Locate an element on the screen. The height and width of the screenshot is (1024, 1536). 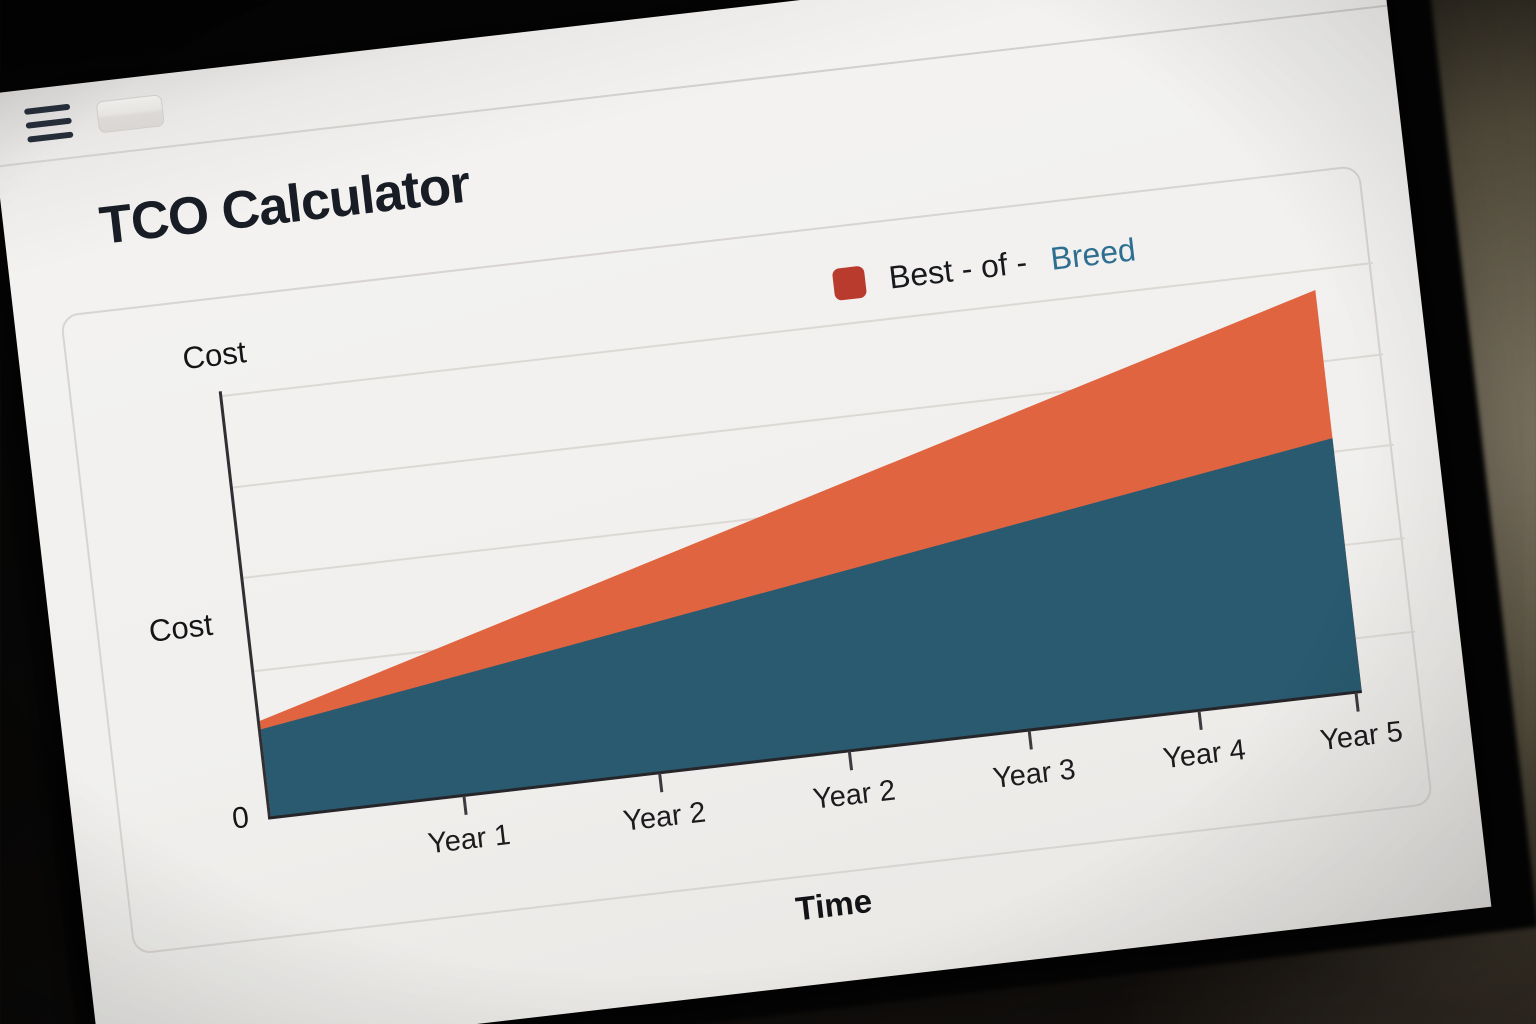
x-tick-label: Year 5 is located at coordinates (1361, 736).